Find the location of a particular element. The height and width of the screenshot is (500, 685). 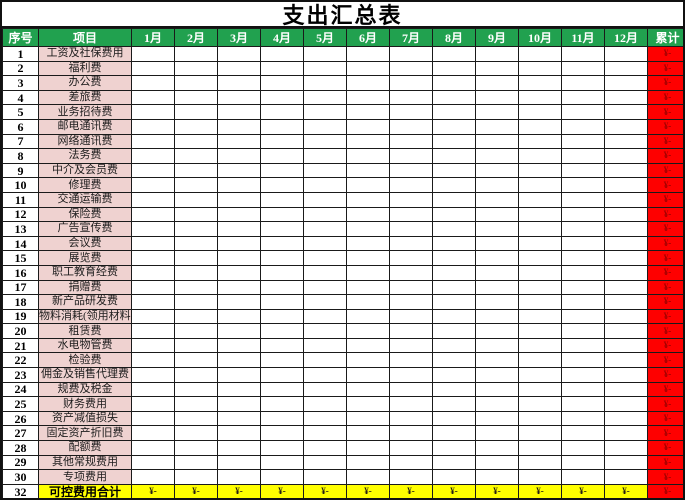

row-number-cell: 14 is located at coordinates (20, 243).